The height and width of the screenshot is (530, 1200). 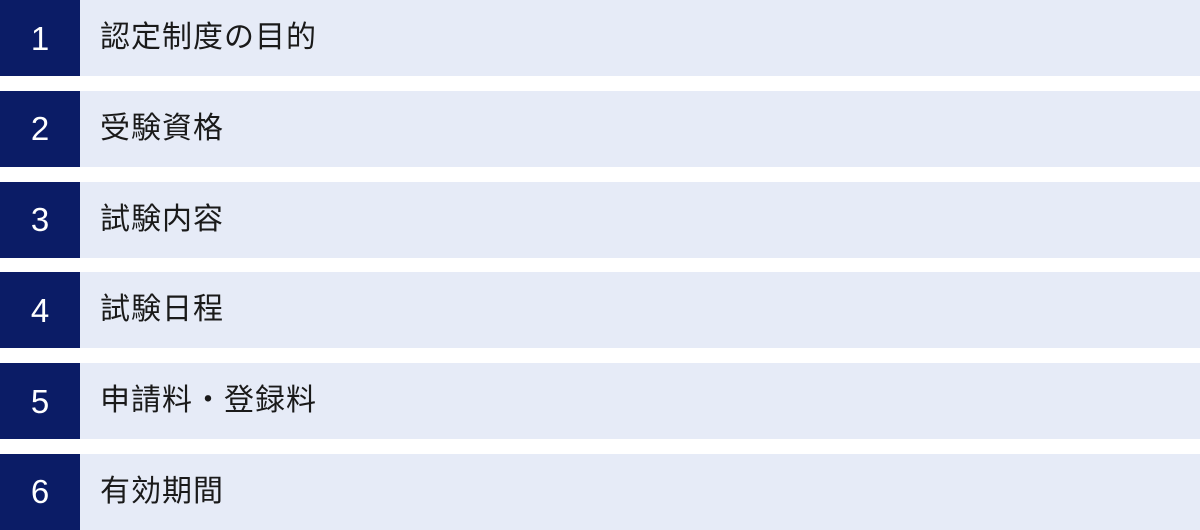 What do you see at coordinates (162, 310) in the screenshot?
I see `item-label: 試験日程` at bounding box center [162, 310].